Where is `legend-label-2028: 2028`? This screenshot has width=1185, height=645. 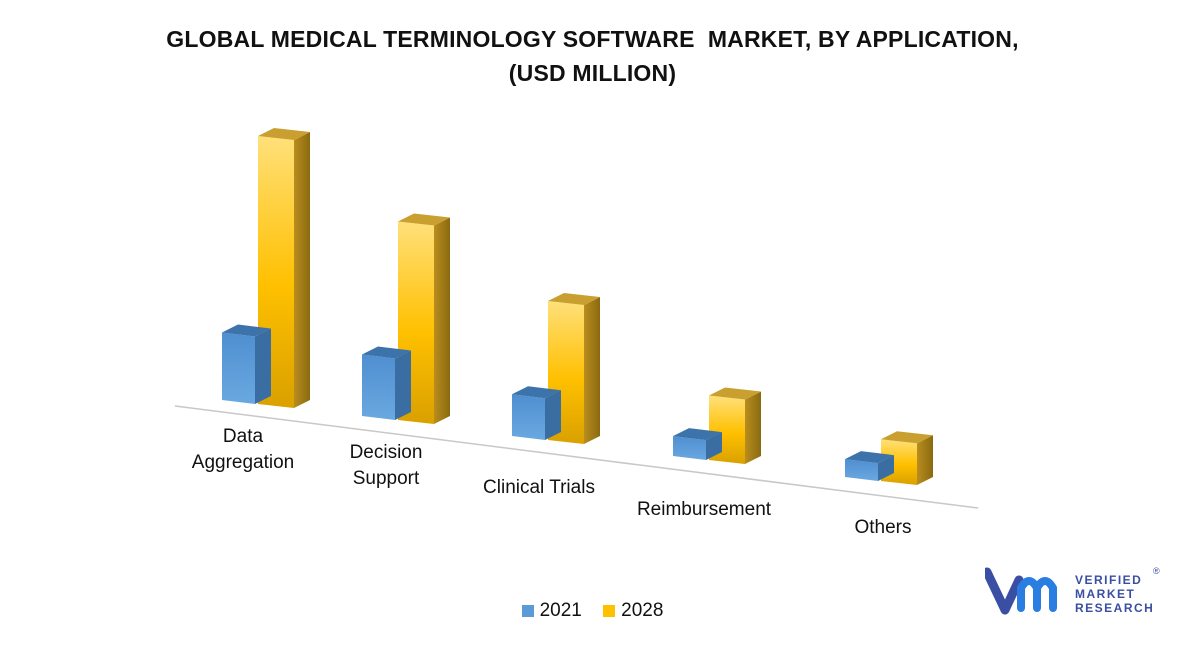 legend-label-2028: 2028 is located at coordinates (642, 610).